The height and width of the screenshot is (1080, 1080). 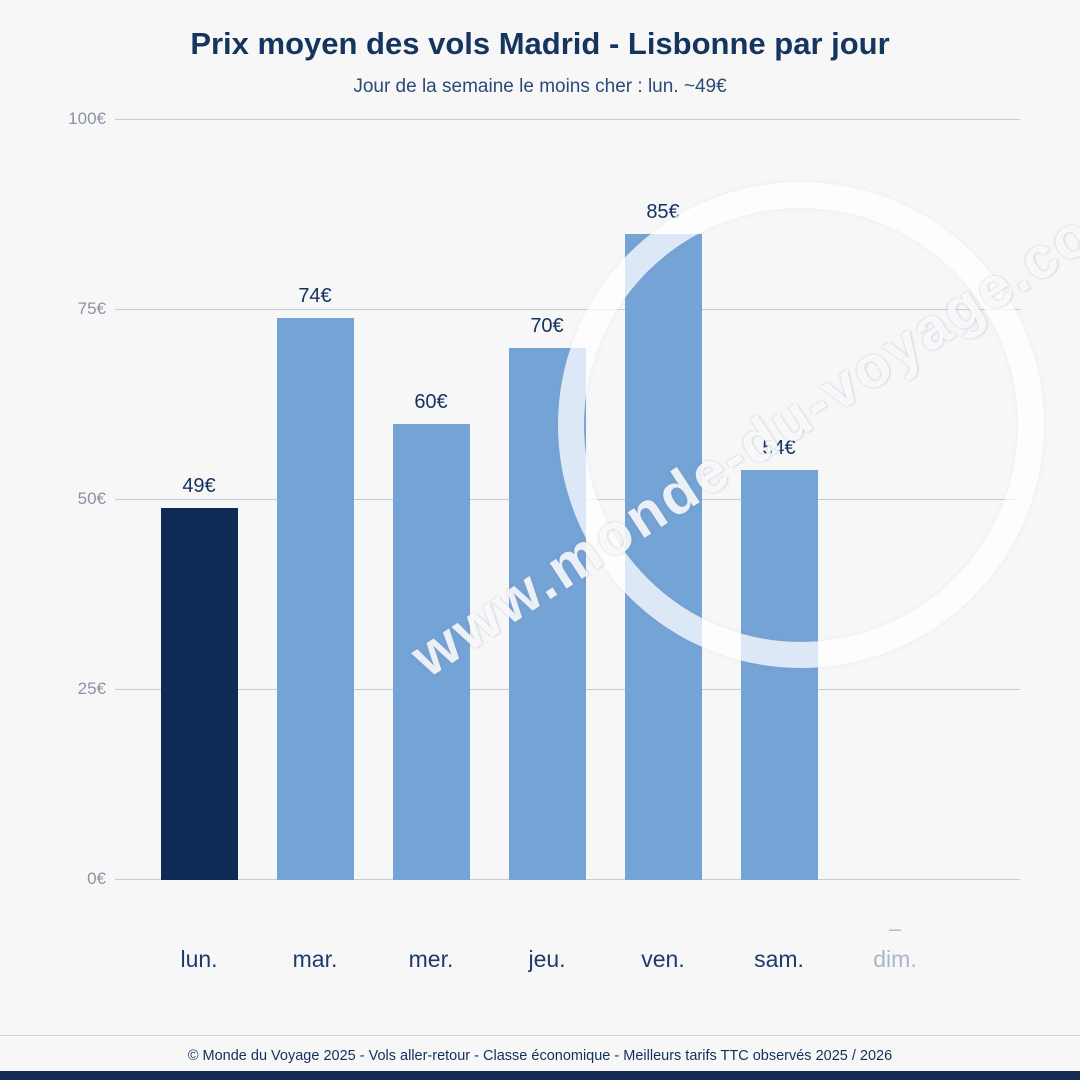 What do you see at coordinates (540, 1075) in the screenshot?
I see `footer-accent-bar` at bounding box center [540, 1075].